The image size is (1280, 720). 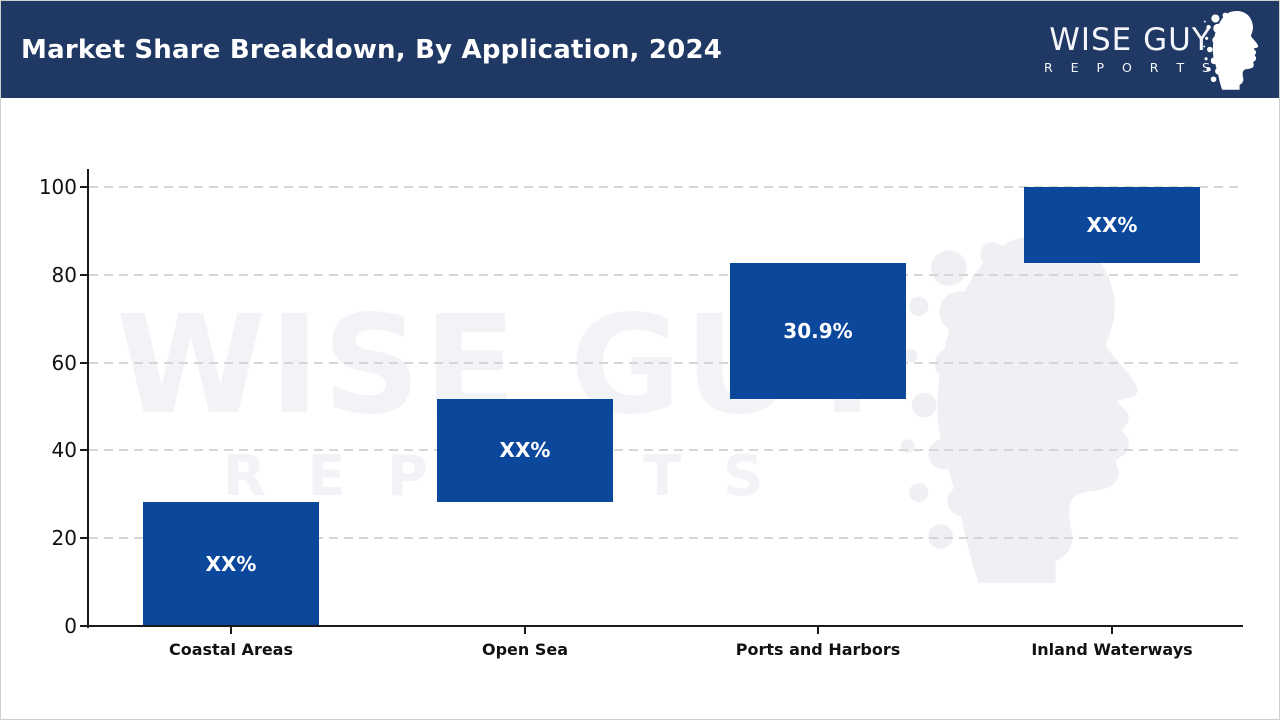 I want to click on ytick-label-20: 20, so click(x=64, y=538).